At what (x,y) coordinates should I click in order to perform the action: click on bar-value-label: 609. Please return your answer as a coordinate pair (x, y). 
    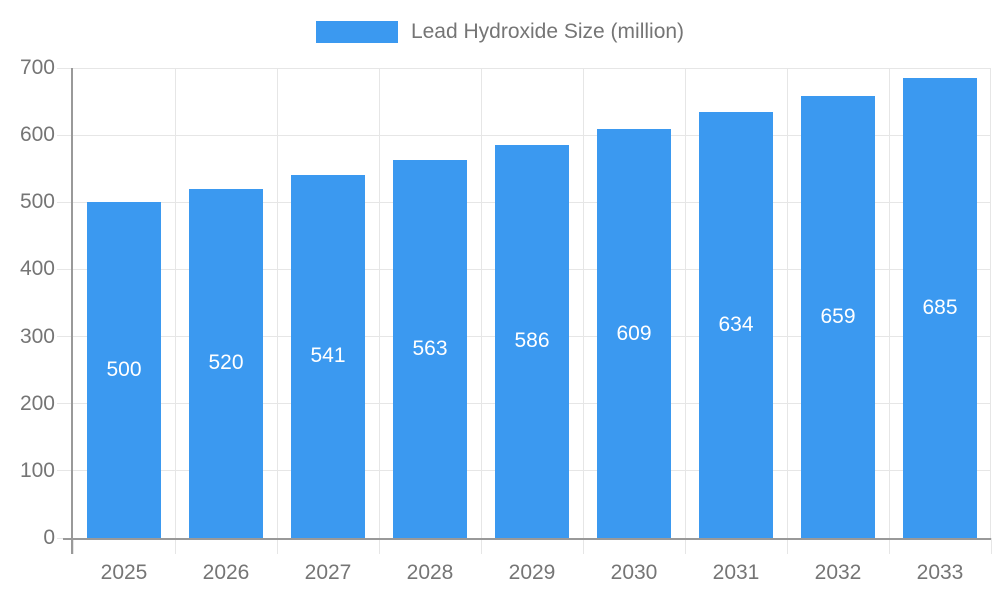
    Looking at the image, I should click on (634, 333).